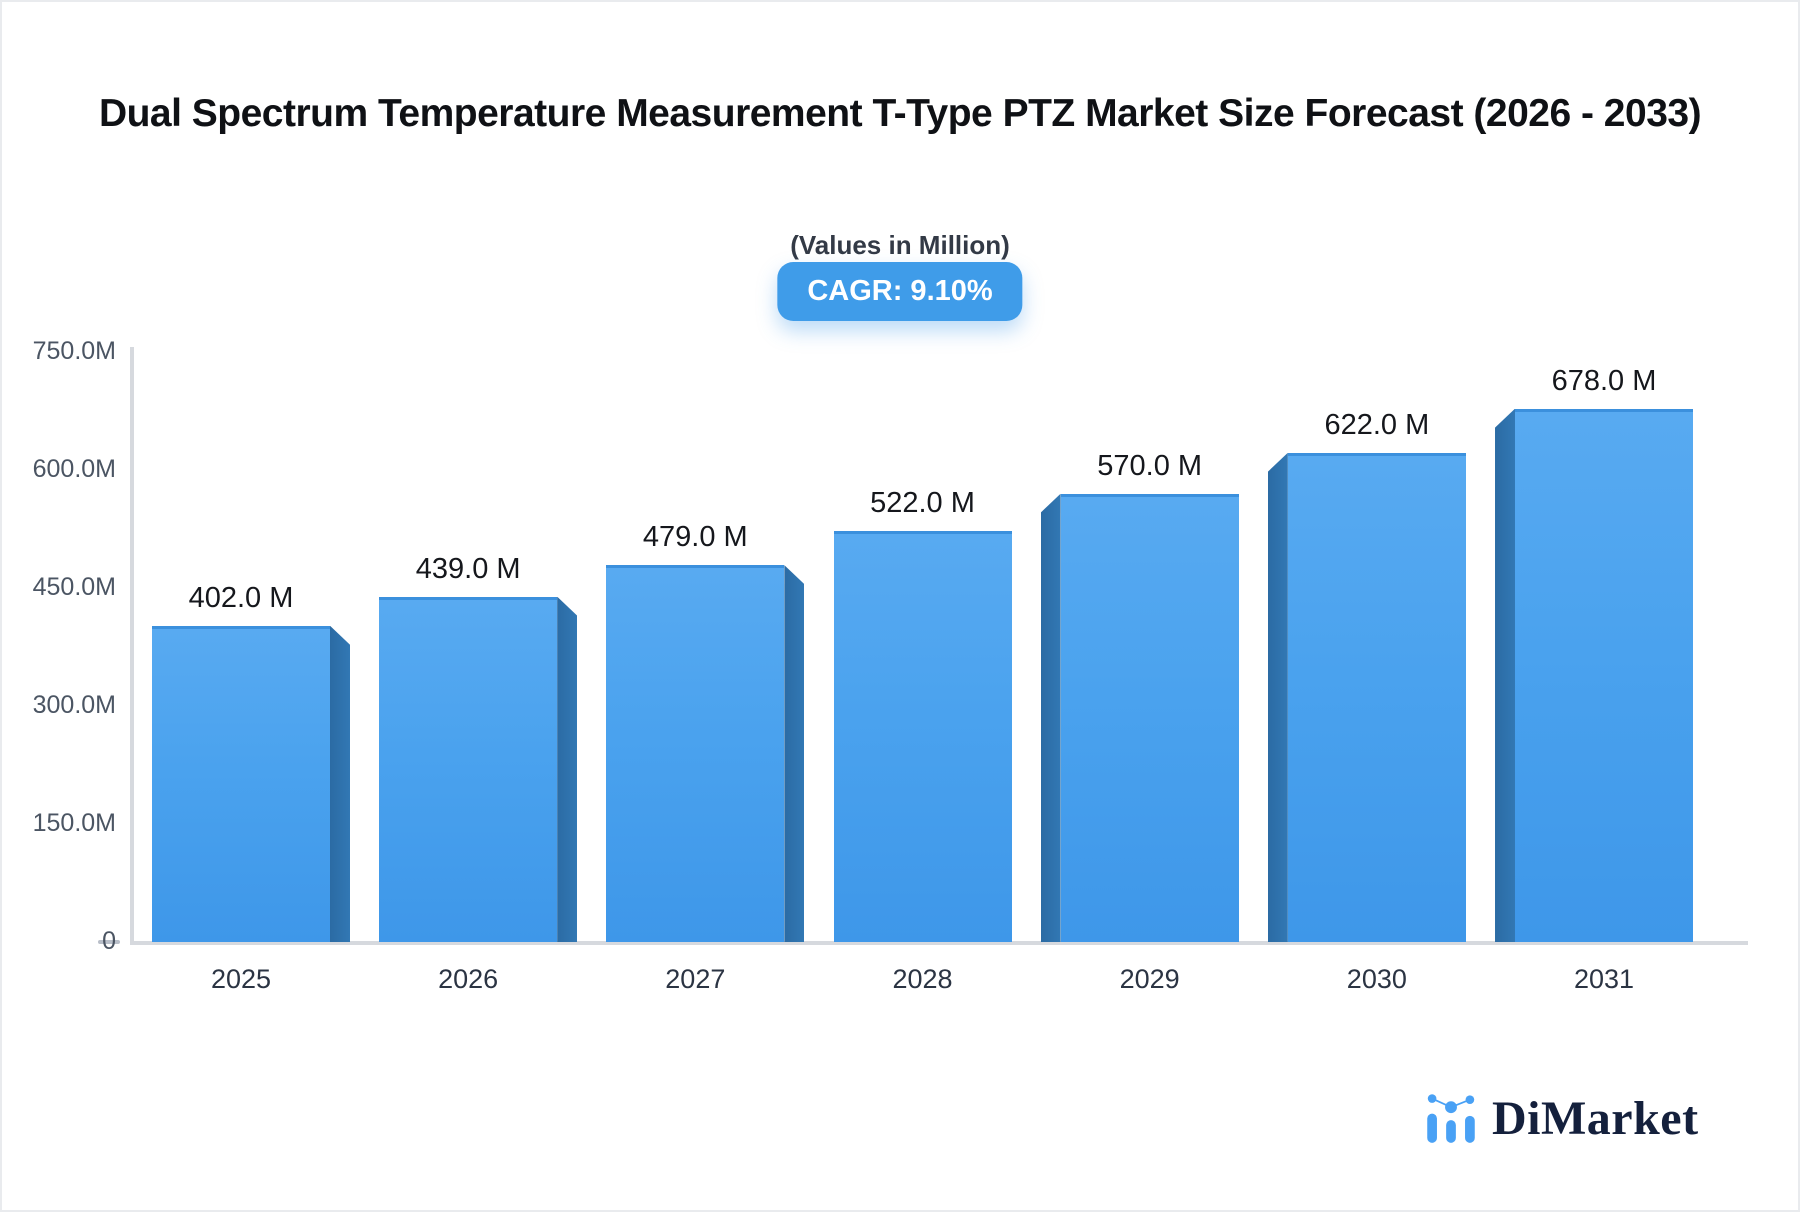  I want to click on bar-value-label-2028: 522.0 M, so click(922, 503).